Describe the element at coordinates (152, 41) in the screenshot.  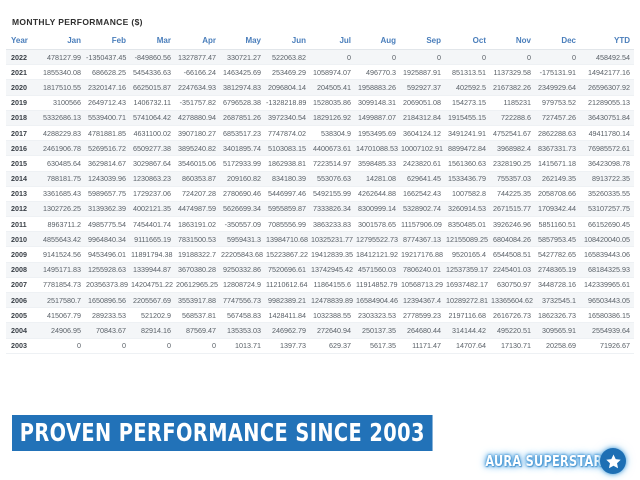
I see `column-header-mar: Mar` at that location.